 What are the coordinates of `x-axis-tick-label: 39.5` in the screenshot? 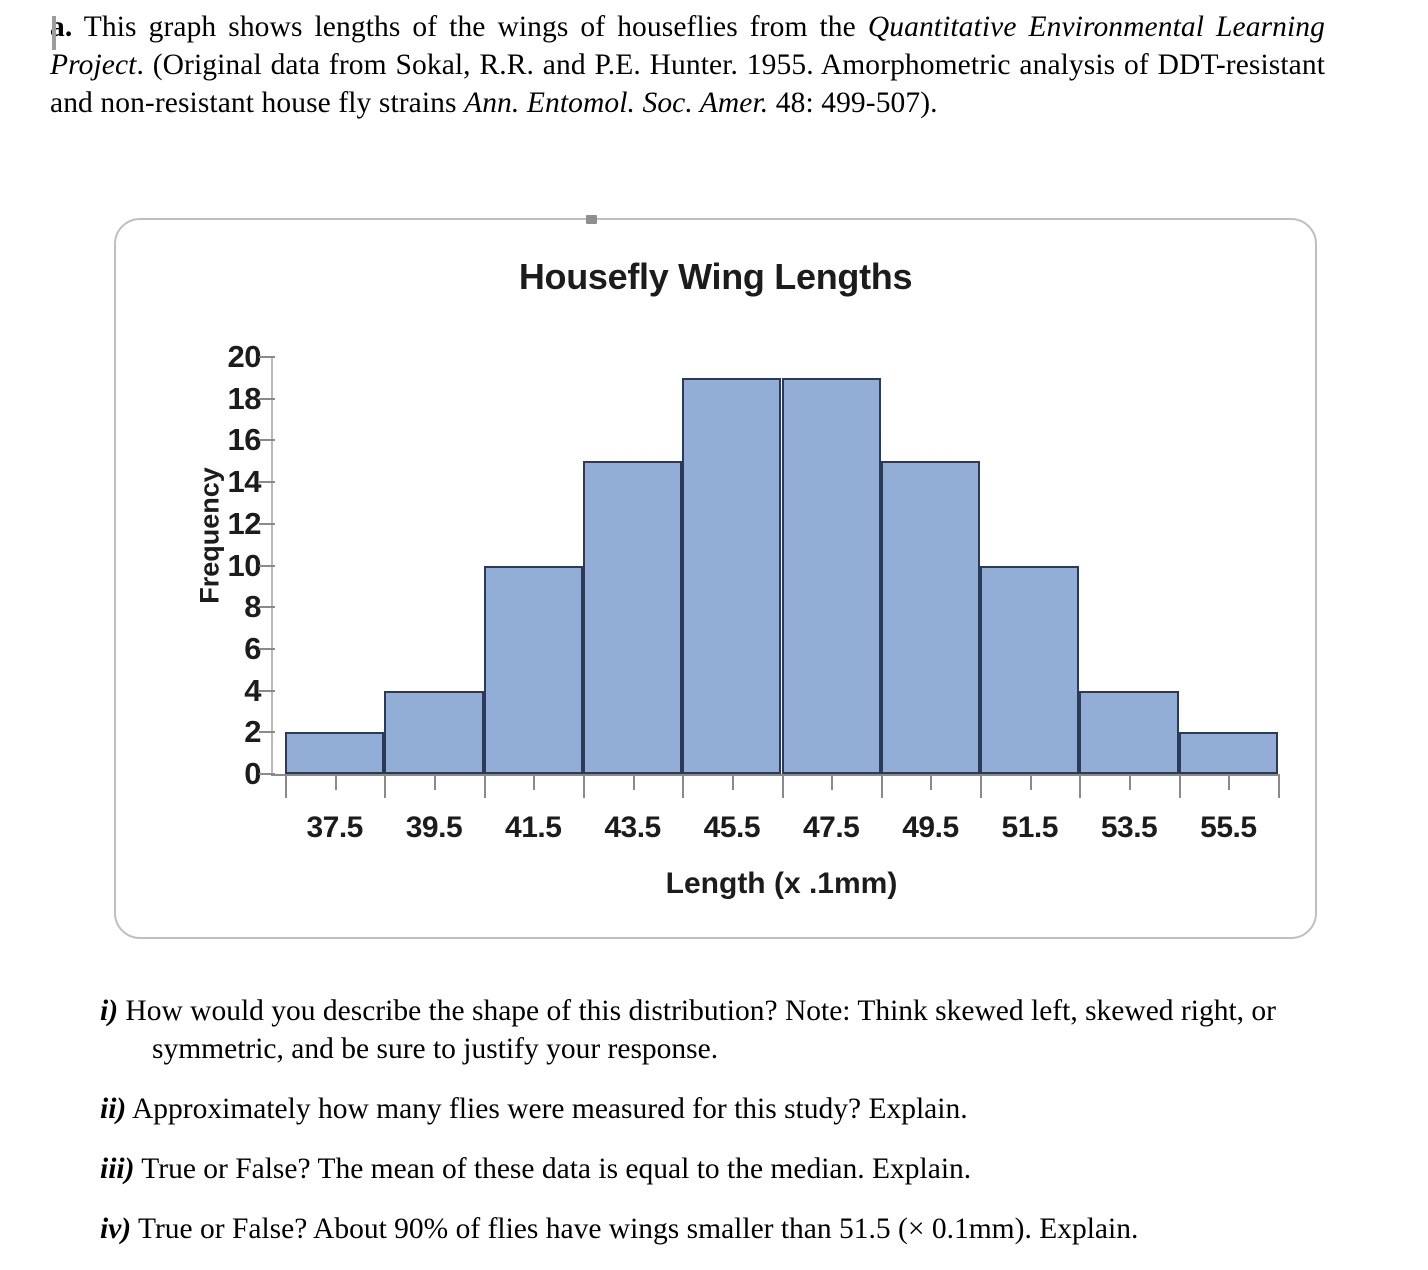 It's located at (434, 827).